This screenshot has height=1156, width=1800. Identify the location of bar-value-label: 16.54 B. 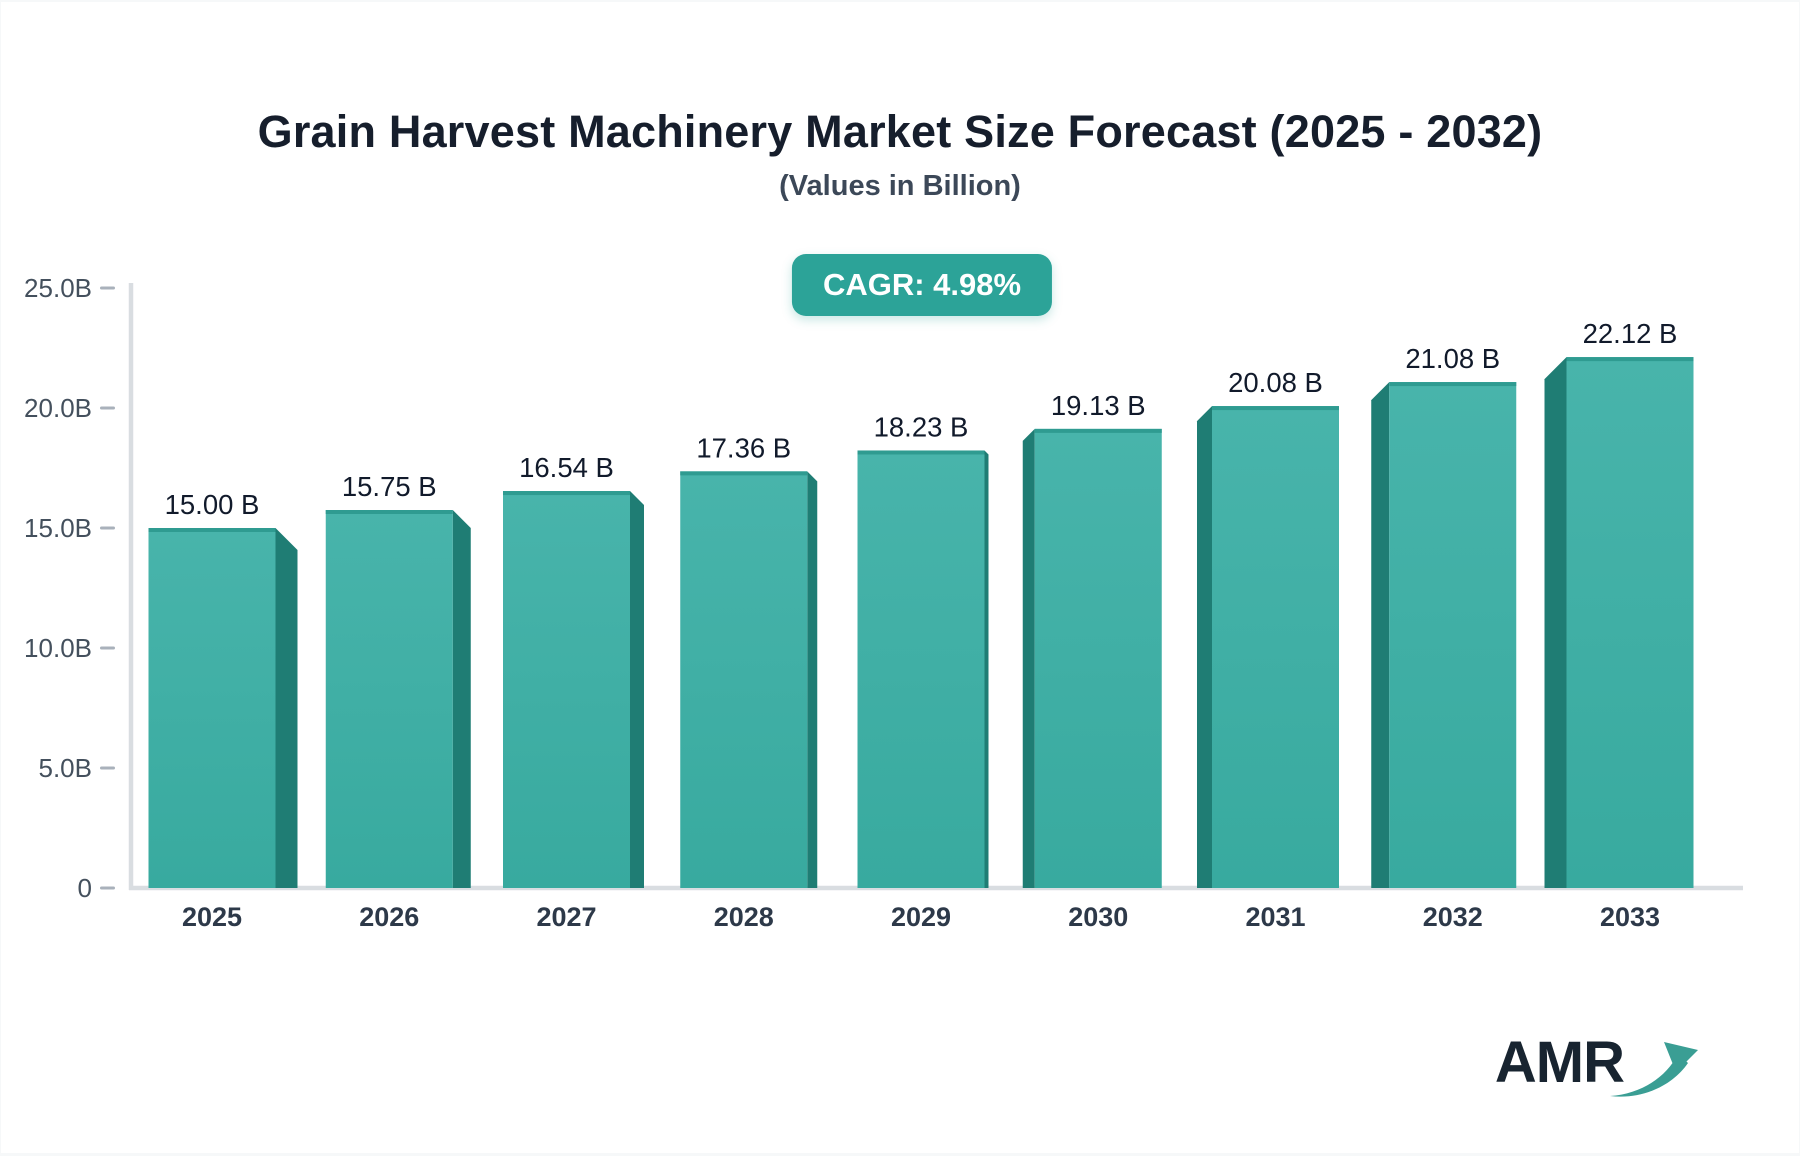
(566, 467).